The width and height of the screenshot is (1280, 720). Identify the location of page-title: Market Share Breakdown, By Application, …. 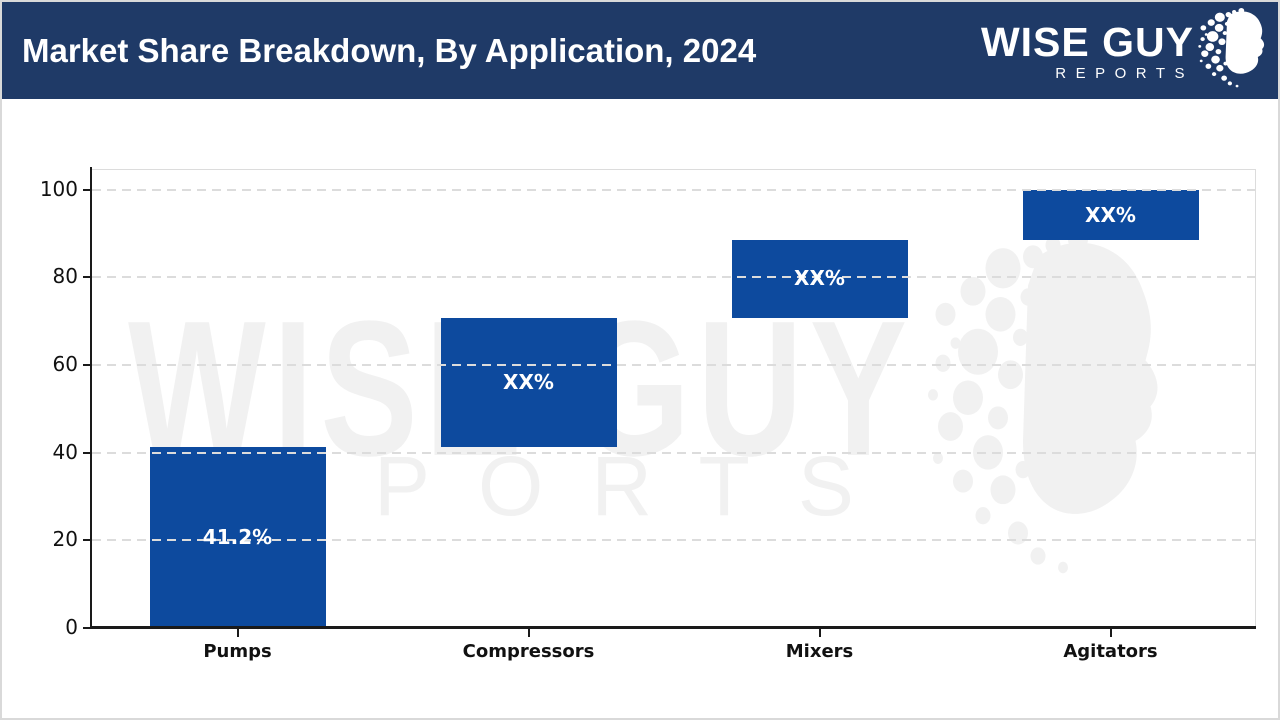
(389, 50).